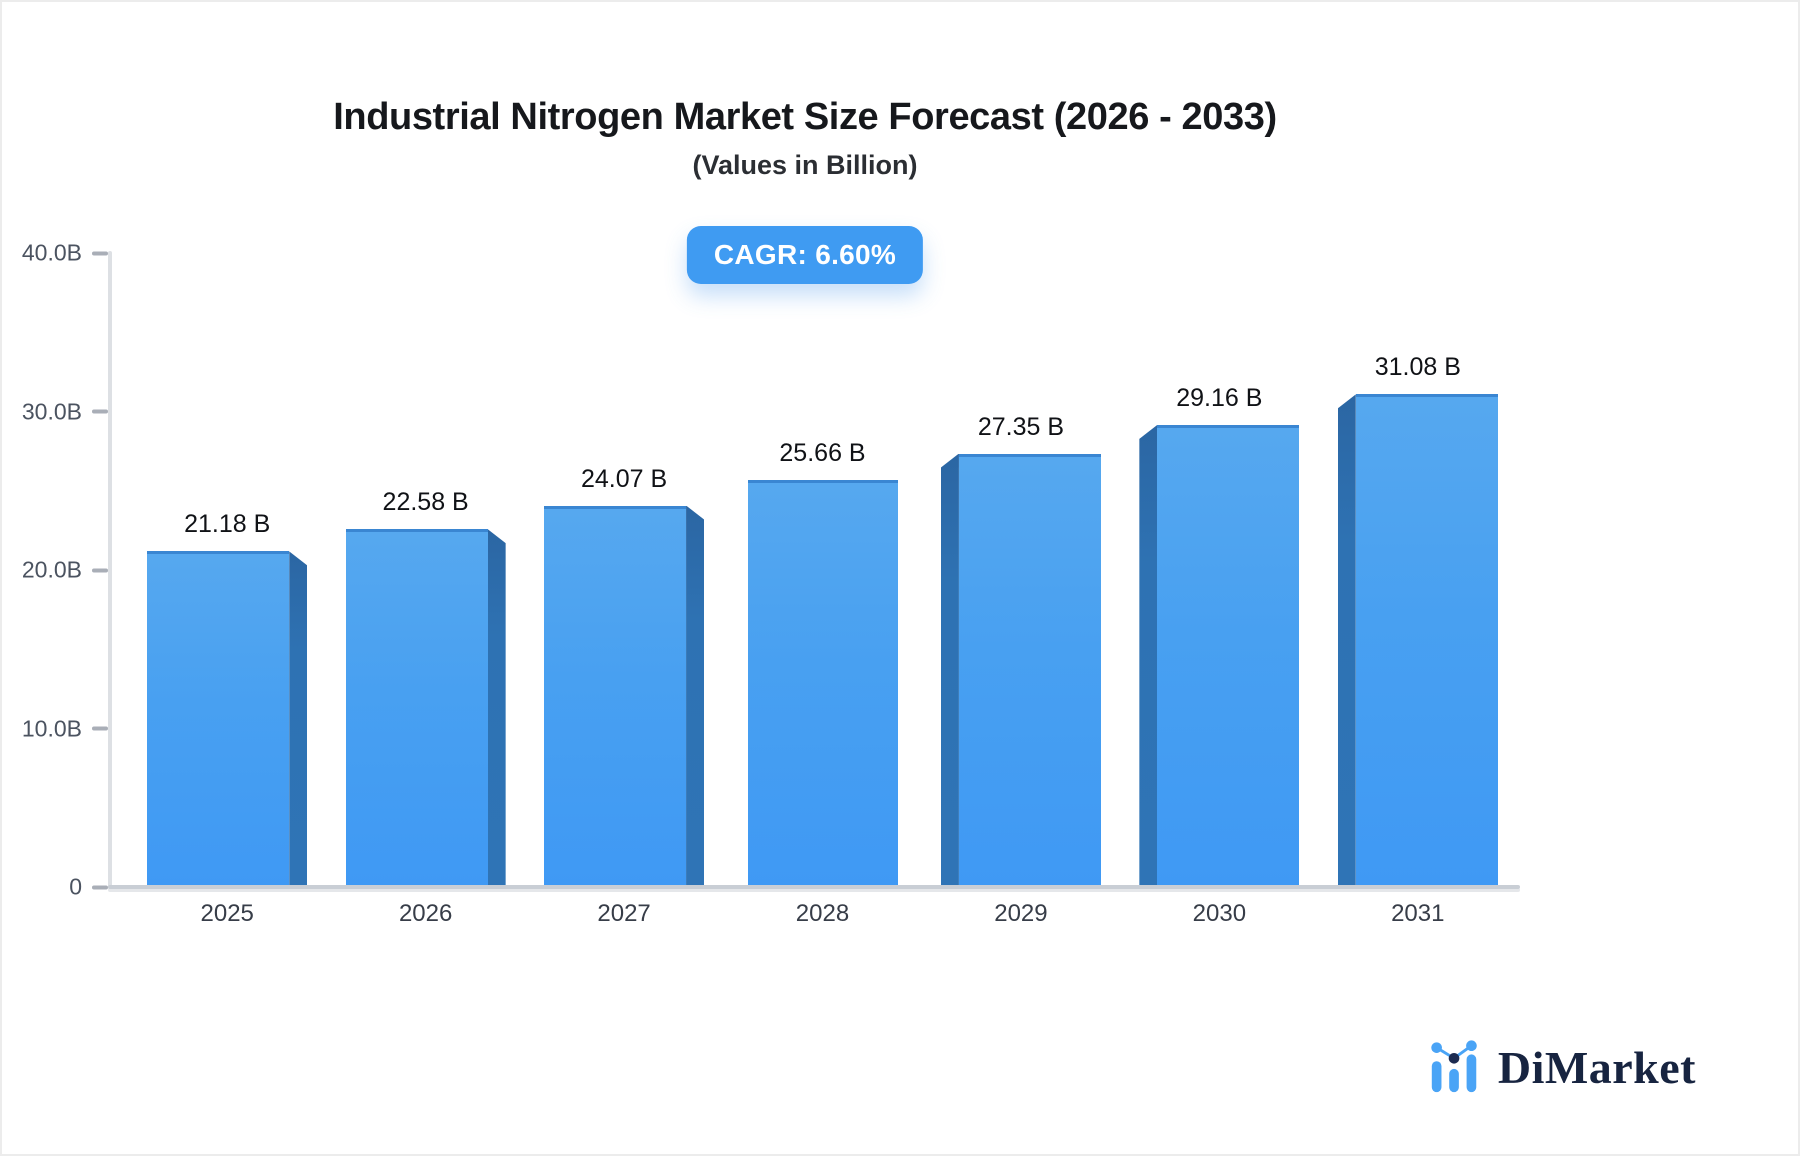 This screenshot has width=1800, height=1156. What do you see at coordinates (1021, 913) in the screenshot?
I see `x-tick-label-2029: 2029` at bounding box center [1021, 913].